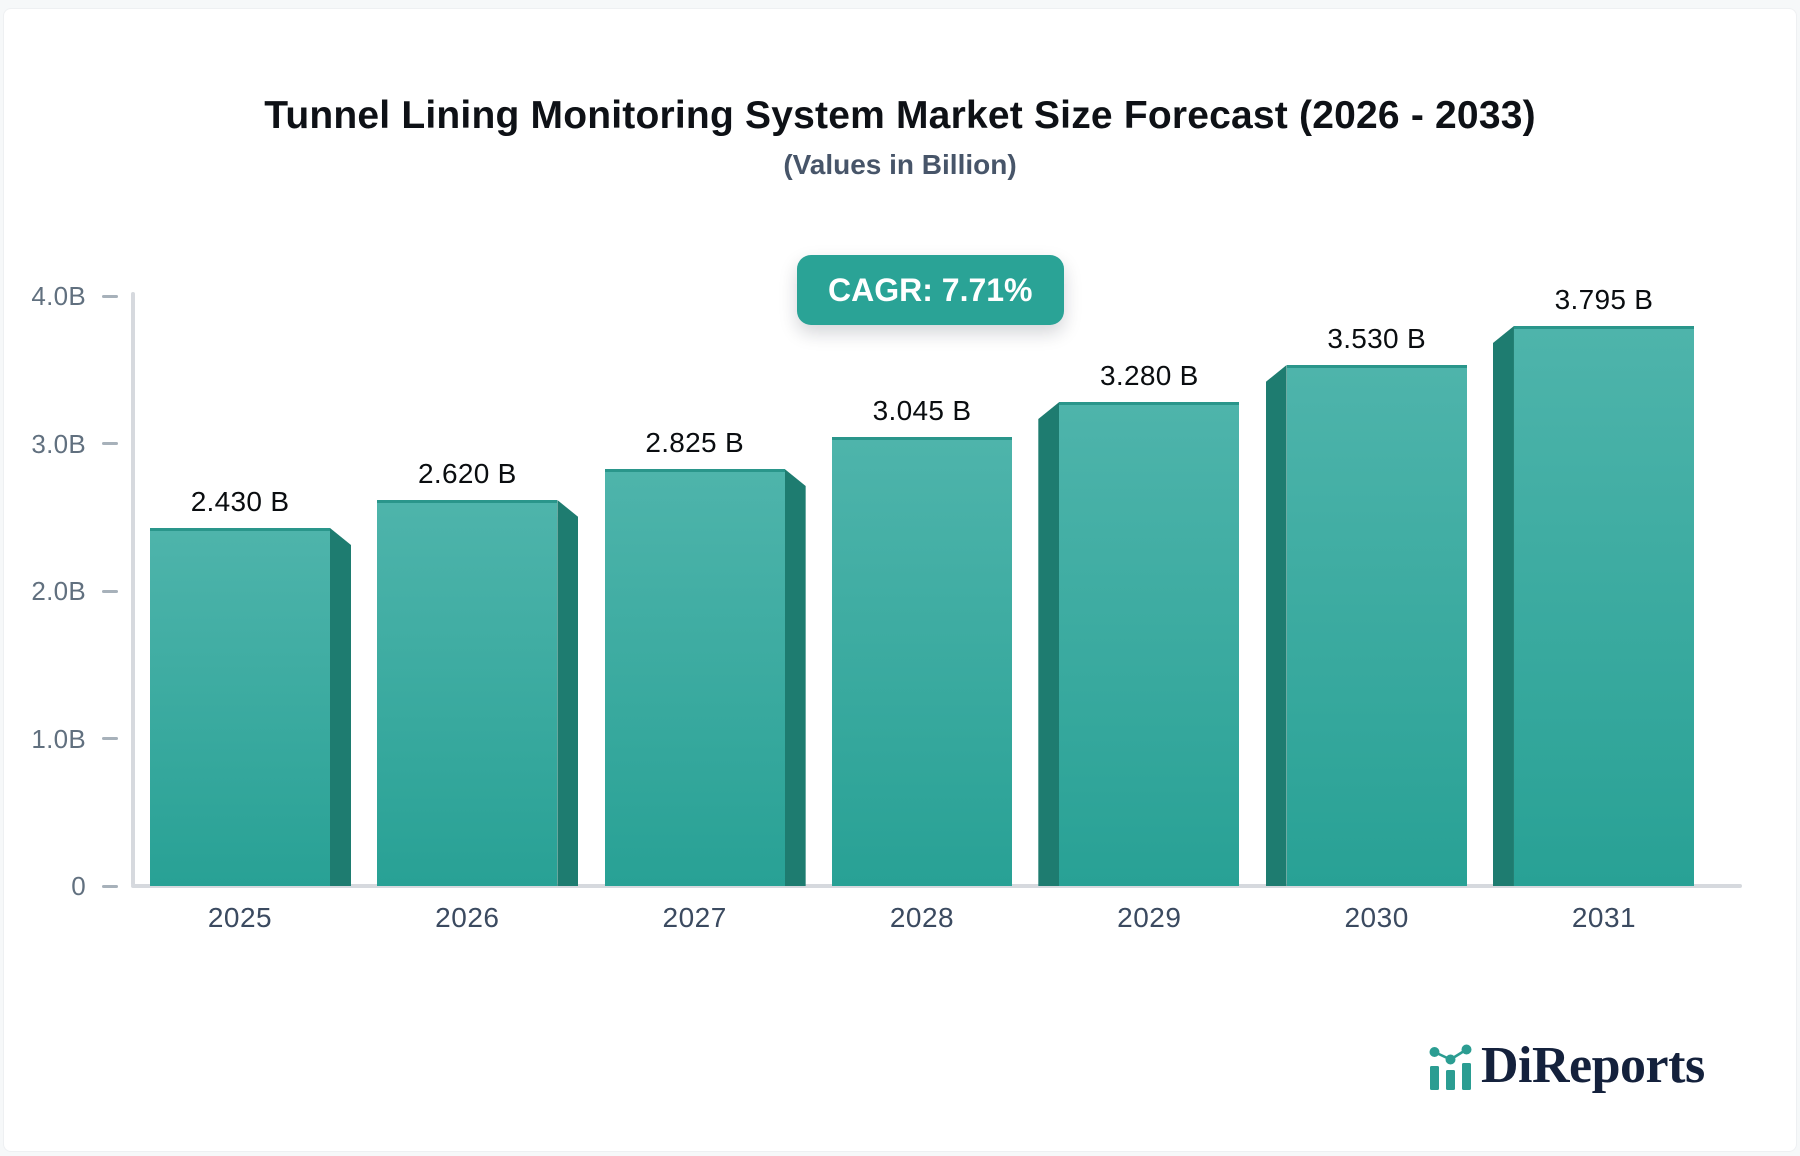 The image size is (1800, 1156). Describe the element at coordinates (58, 738) in the screenshot. I see `y-axis-tick-label: 1.0B` at that location.